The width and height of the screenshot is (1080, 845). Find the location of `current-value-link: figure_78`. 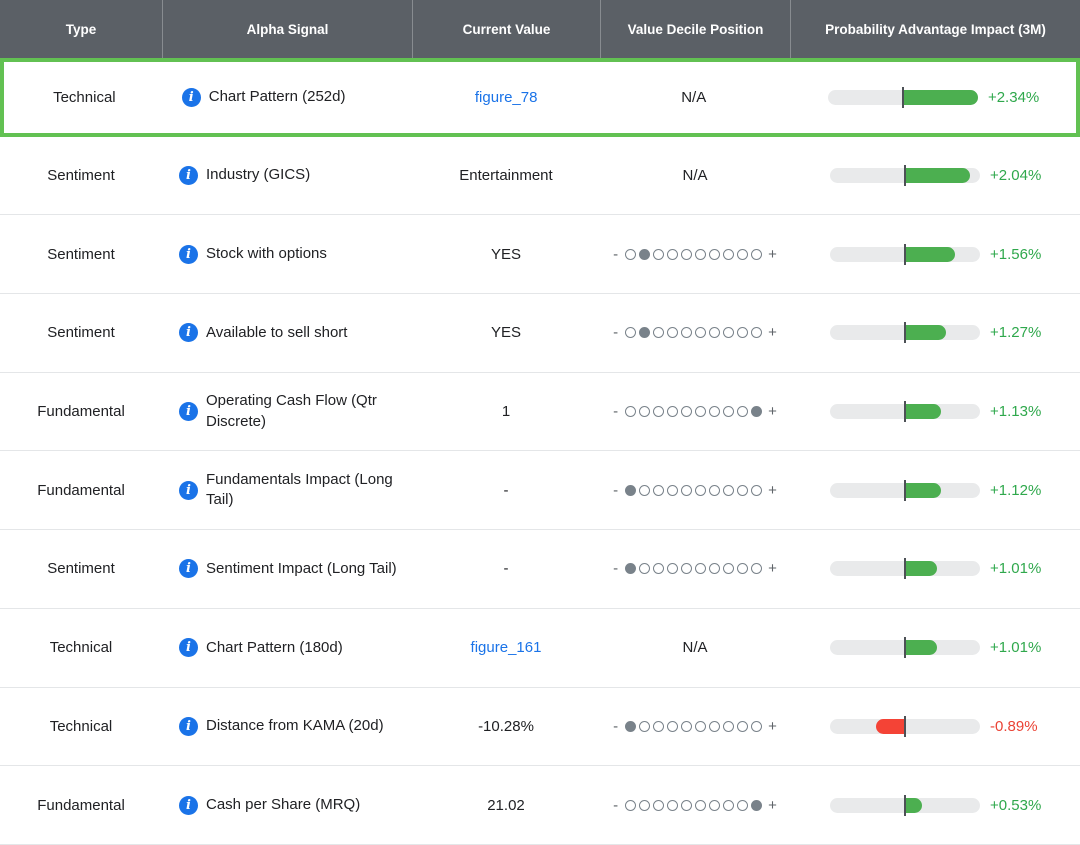

current-value-link: figure_78 is located at coordinates (506, 97).